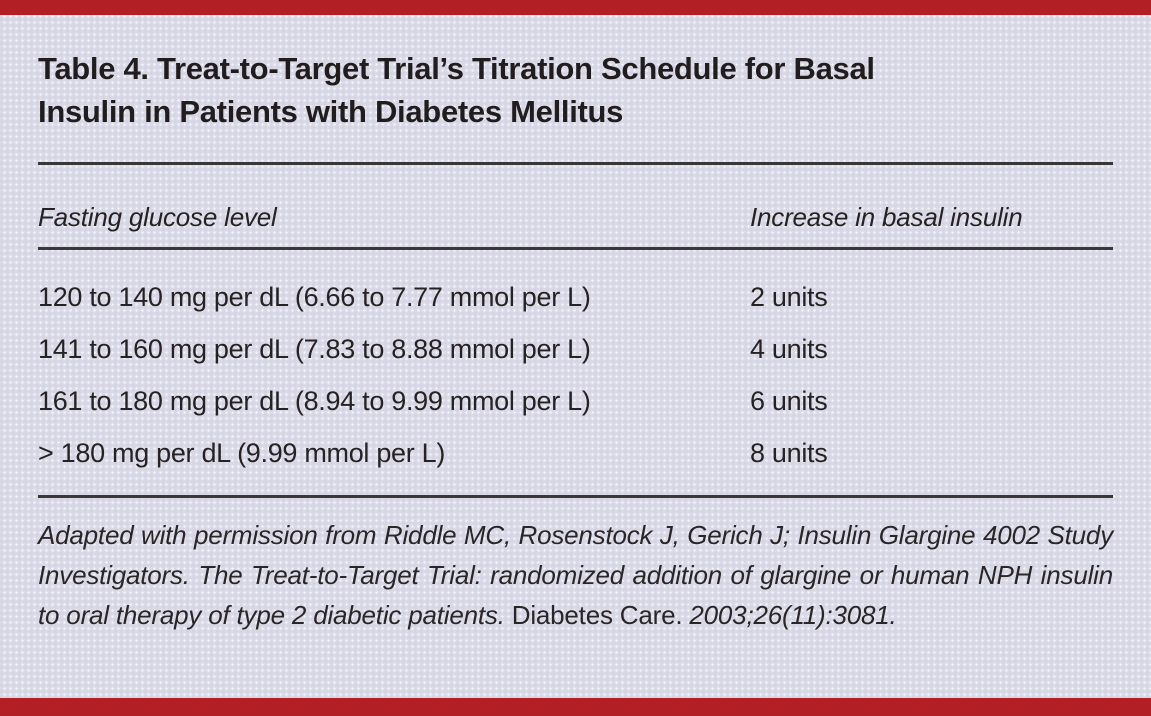 Image resolution: width=1151 pixels, height=716 pixels. What do you see at coordinates (886, 217) in the screenshot?
I see `column-header-basal-insulin: Increase in basal insulin` at bounding box center [886, 217].